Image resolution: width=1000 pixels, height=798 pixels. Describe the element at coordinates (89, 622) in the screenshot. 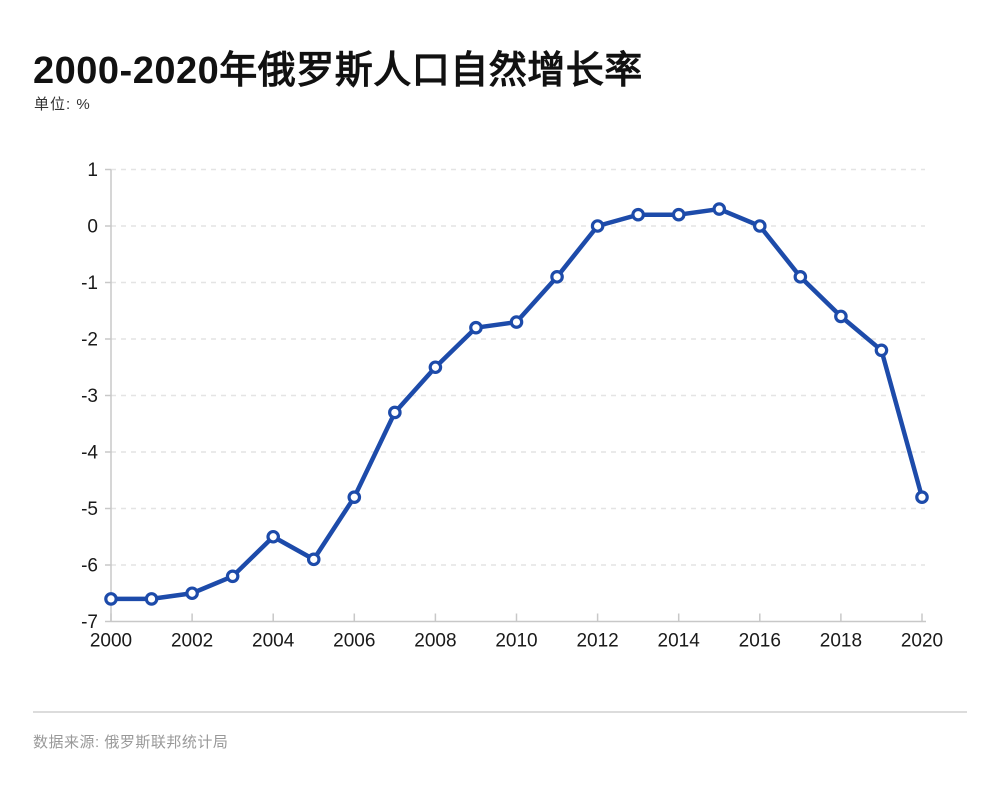

I see `y-tick-label: -7` at that location.